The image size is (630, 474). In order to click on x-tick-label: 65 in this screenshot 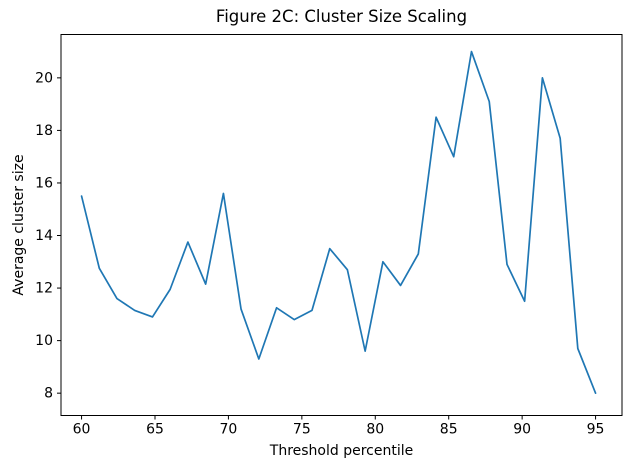, I will do `click(155, 430)`.